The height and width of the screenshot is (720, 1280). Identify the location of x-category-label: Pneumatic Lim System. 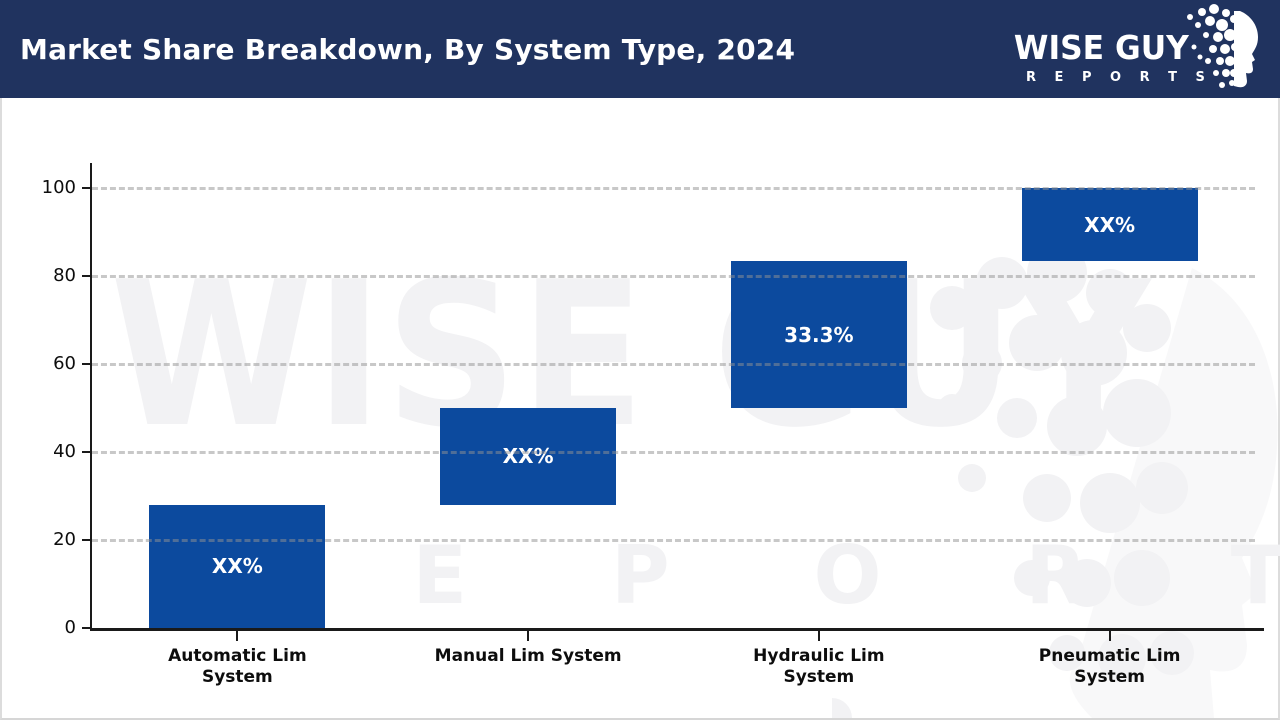
(1109, 667).